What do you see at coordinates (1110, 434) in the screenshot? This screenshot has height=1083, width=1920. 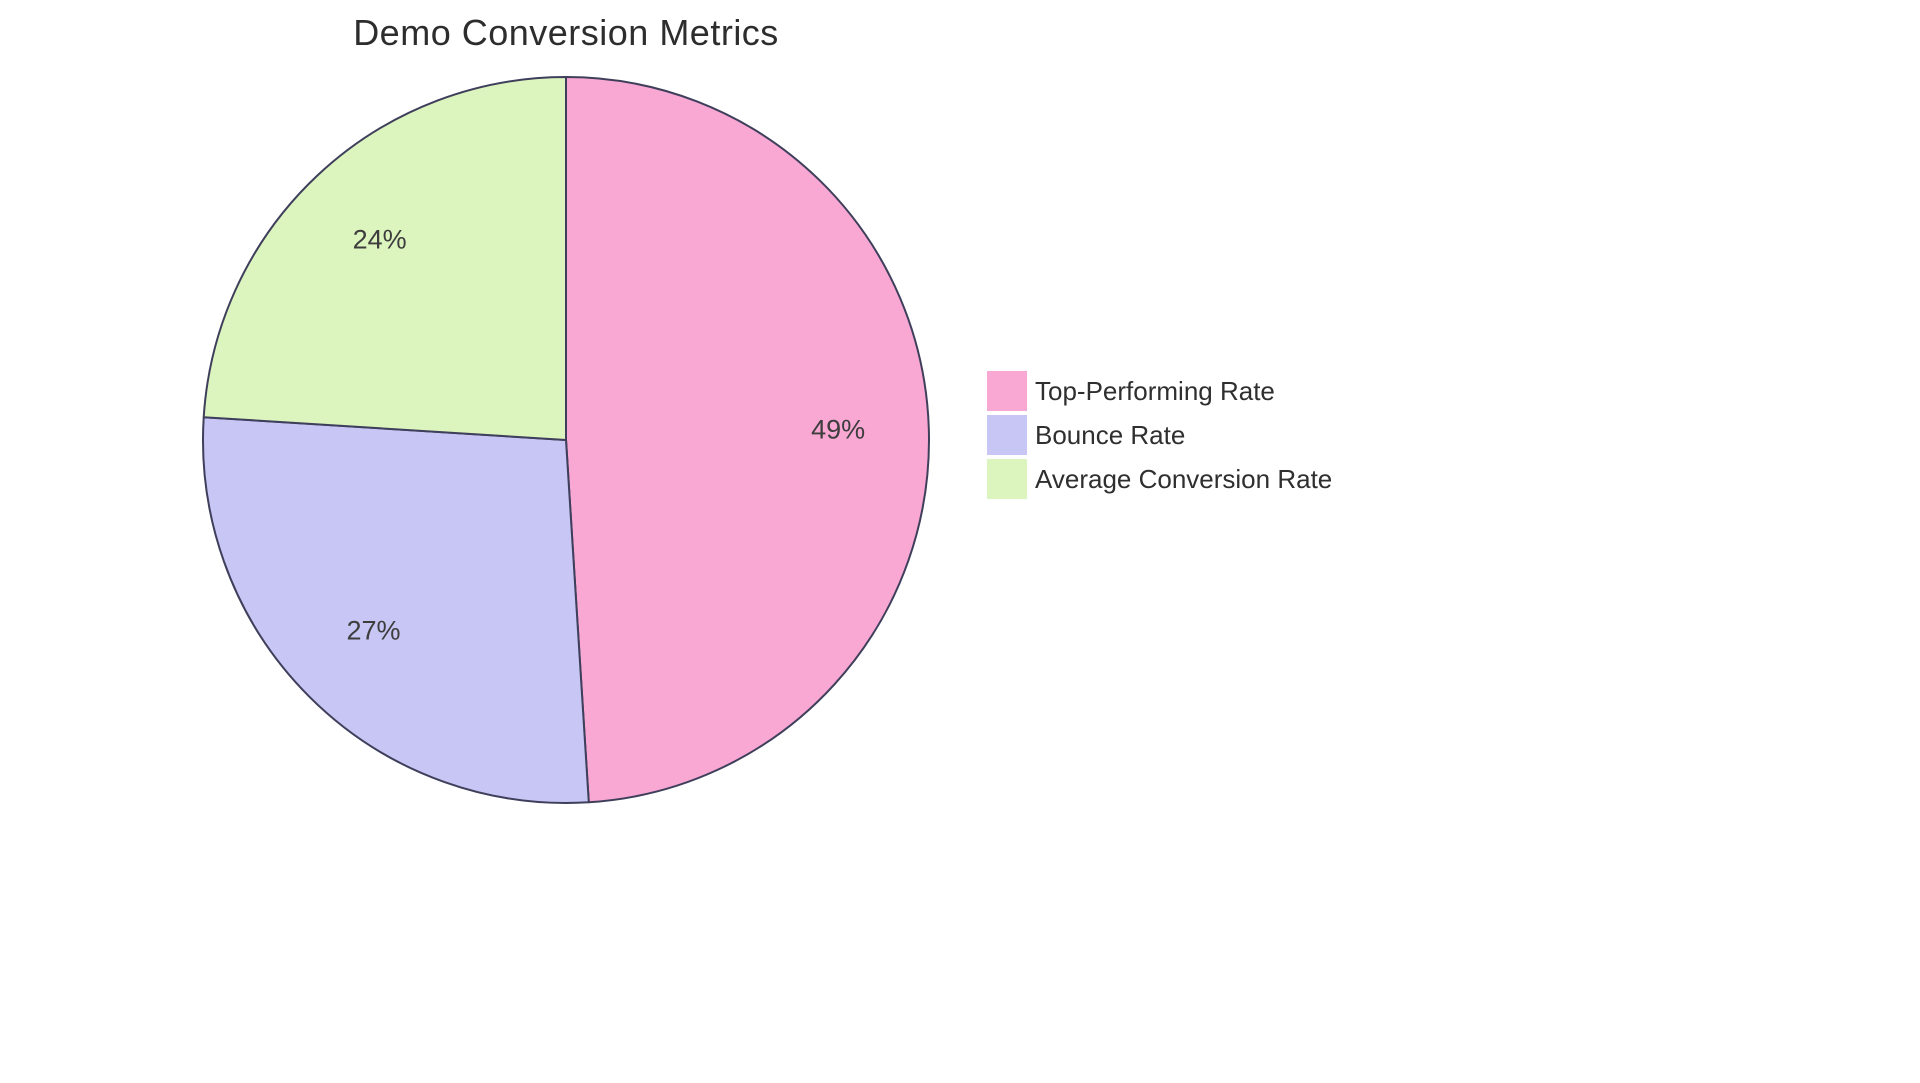 I see `legend-label-1: Bounce Rate` at bounding box center [1110, 434].